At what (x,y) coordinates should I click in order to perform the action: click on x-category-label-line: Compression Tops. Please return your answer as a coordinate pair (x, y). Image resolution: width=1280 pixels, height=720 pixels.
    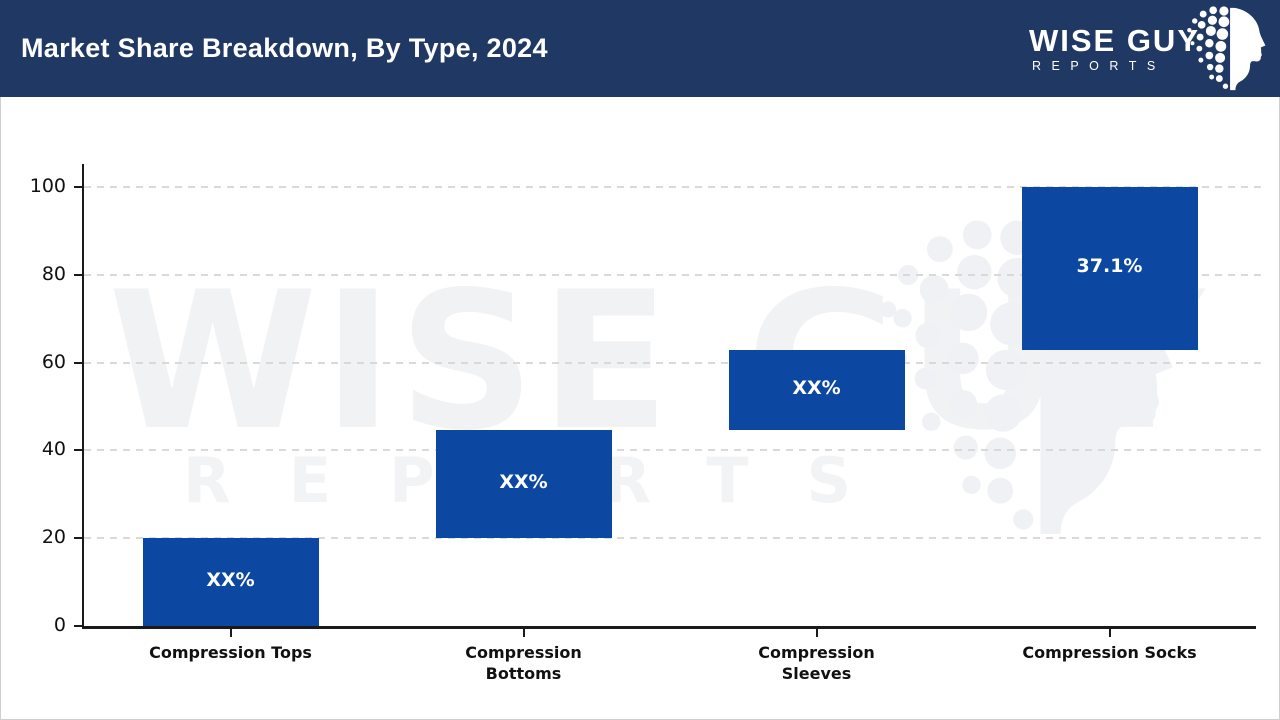
    Looking at the image, I should click on (230, 652).